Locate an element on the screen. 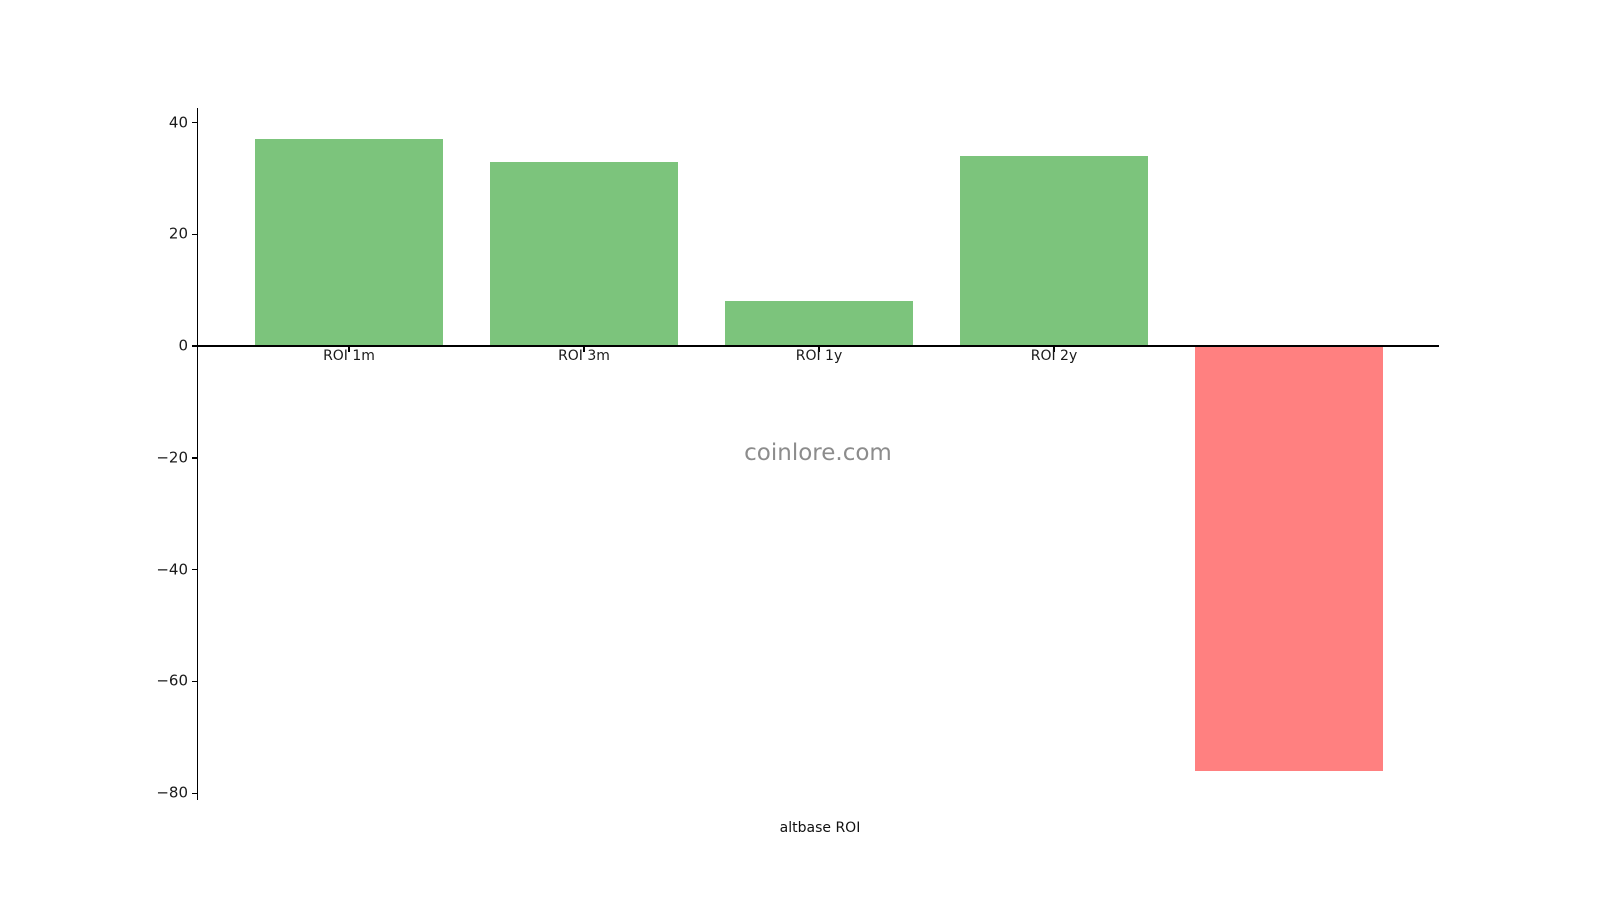 Image resolution: width=1600 pixels, height=900 pixels. y-axis-line is located at coordinates (197, 454).